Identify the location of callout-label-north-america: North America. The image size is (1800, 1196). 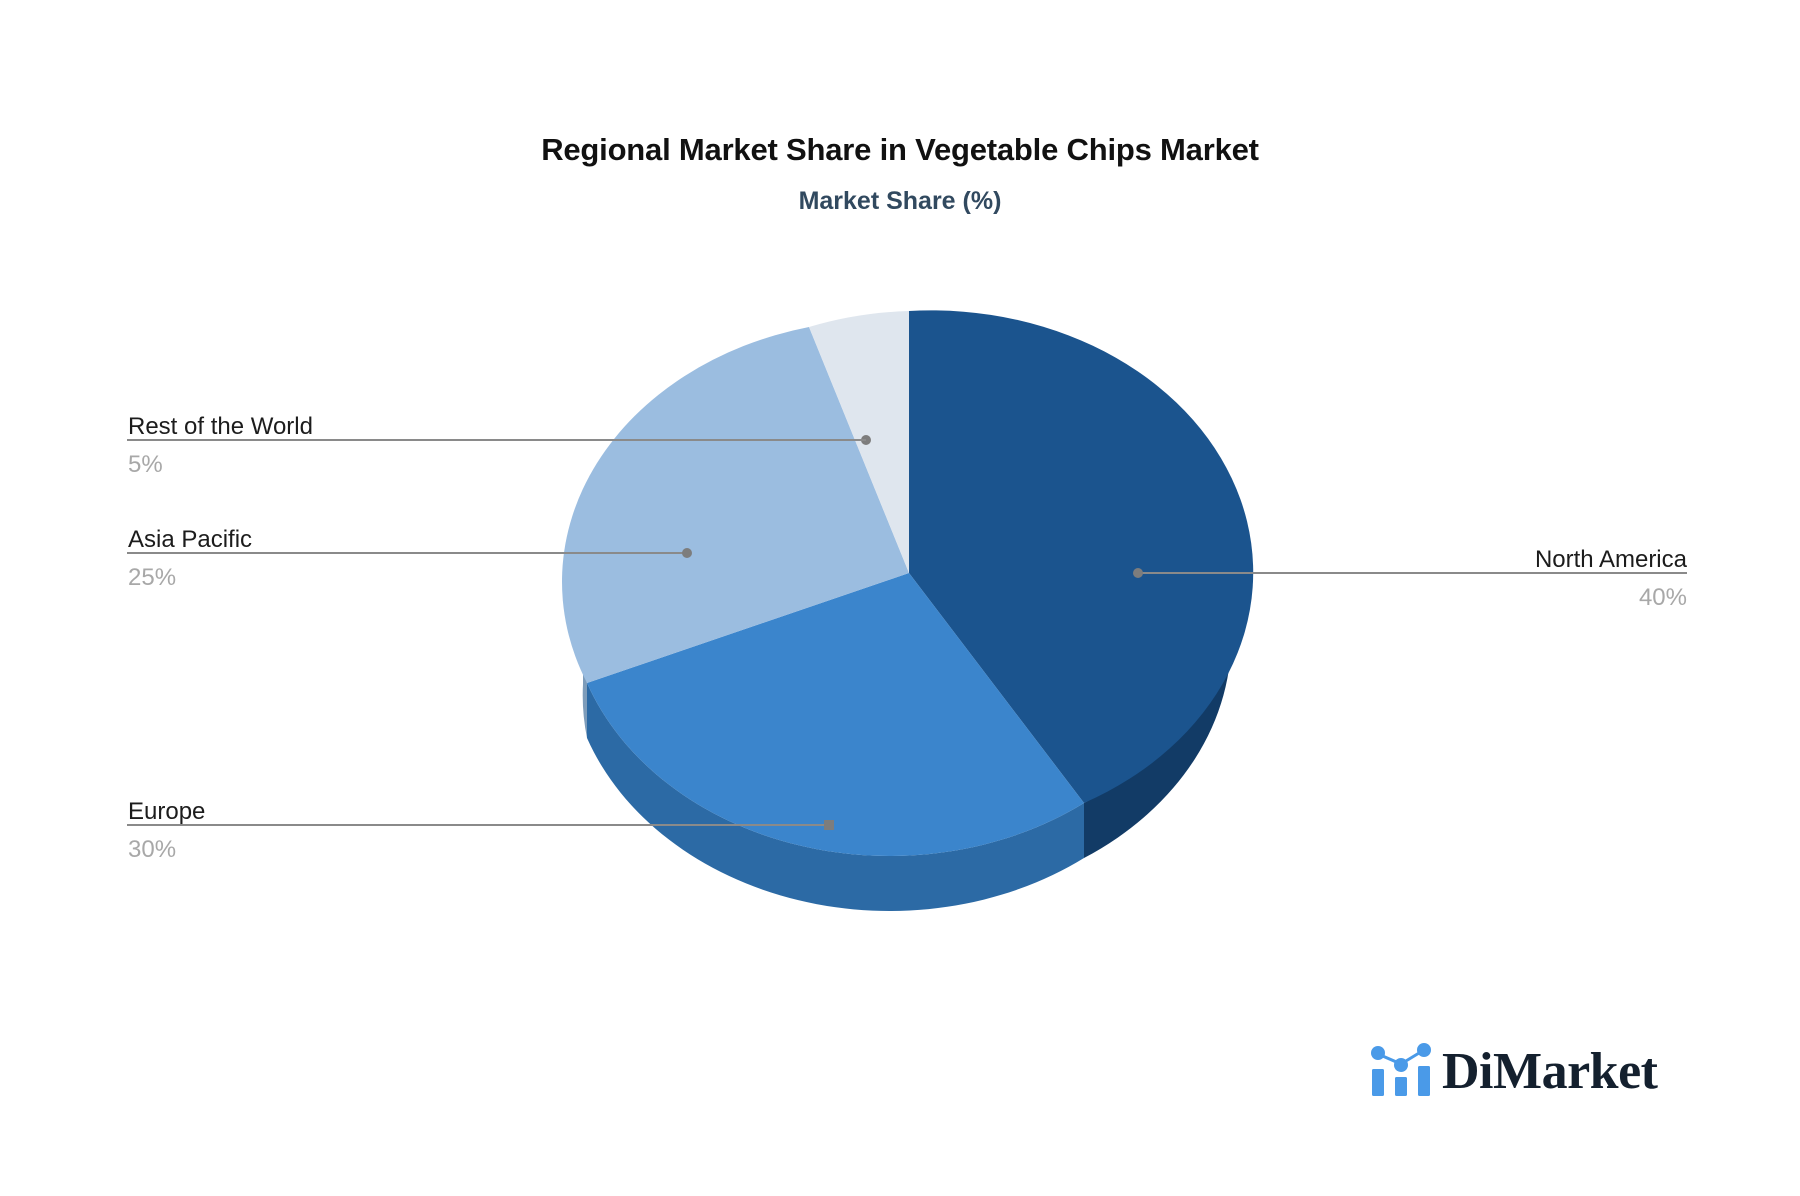
(1610, 559).